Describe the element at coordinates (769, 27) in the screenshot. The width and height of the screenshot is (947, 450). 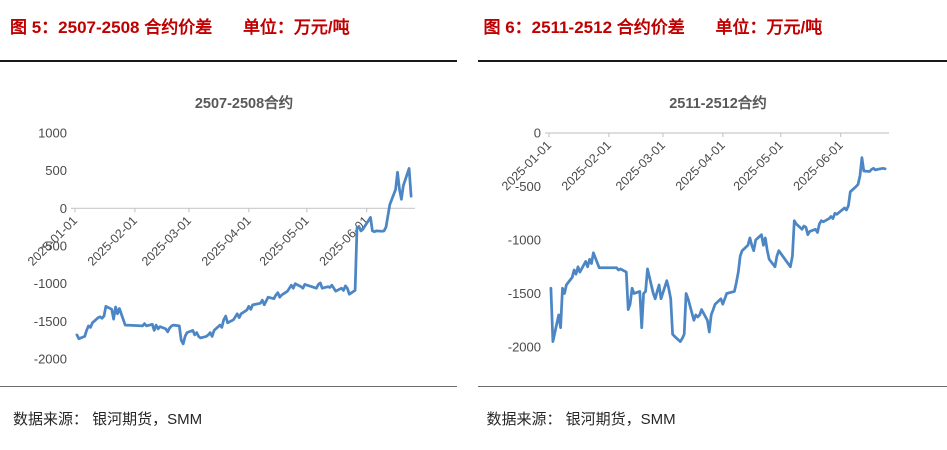
I see `figure6-caption-unit: 单位：万元/吨` at that location.